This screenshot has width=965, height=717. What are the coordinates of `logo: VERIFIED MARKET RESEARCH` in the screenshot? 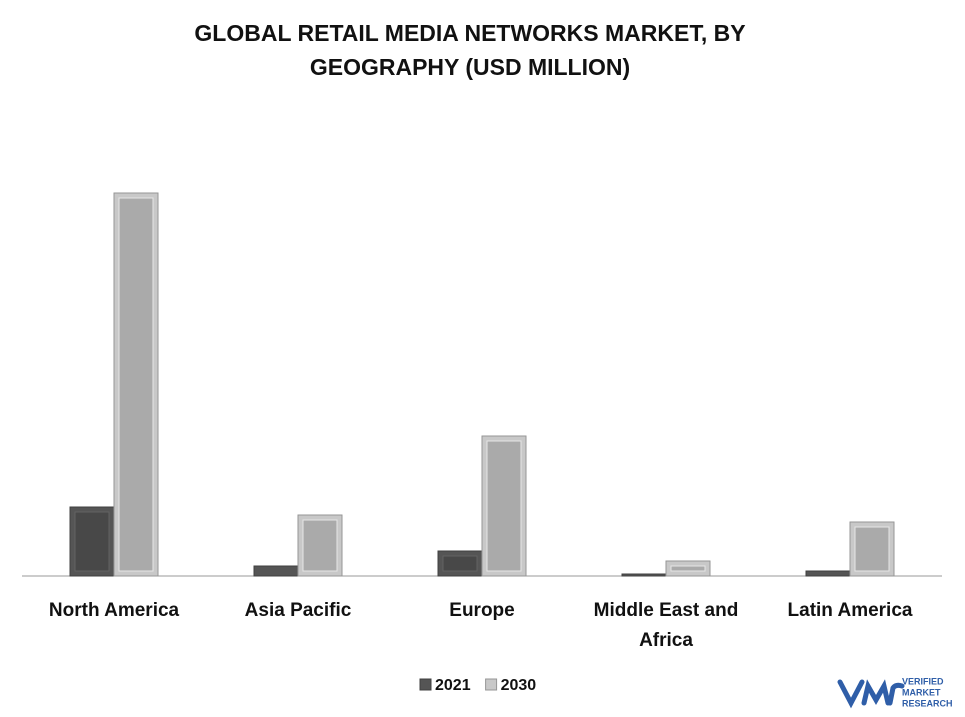 It's located at (895, 692).